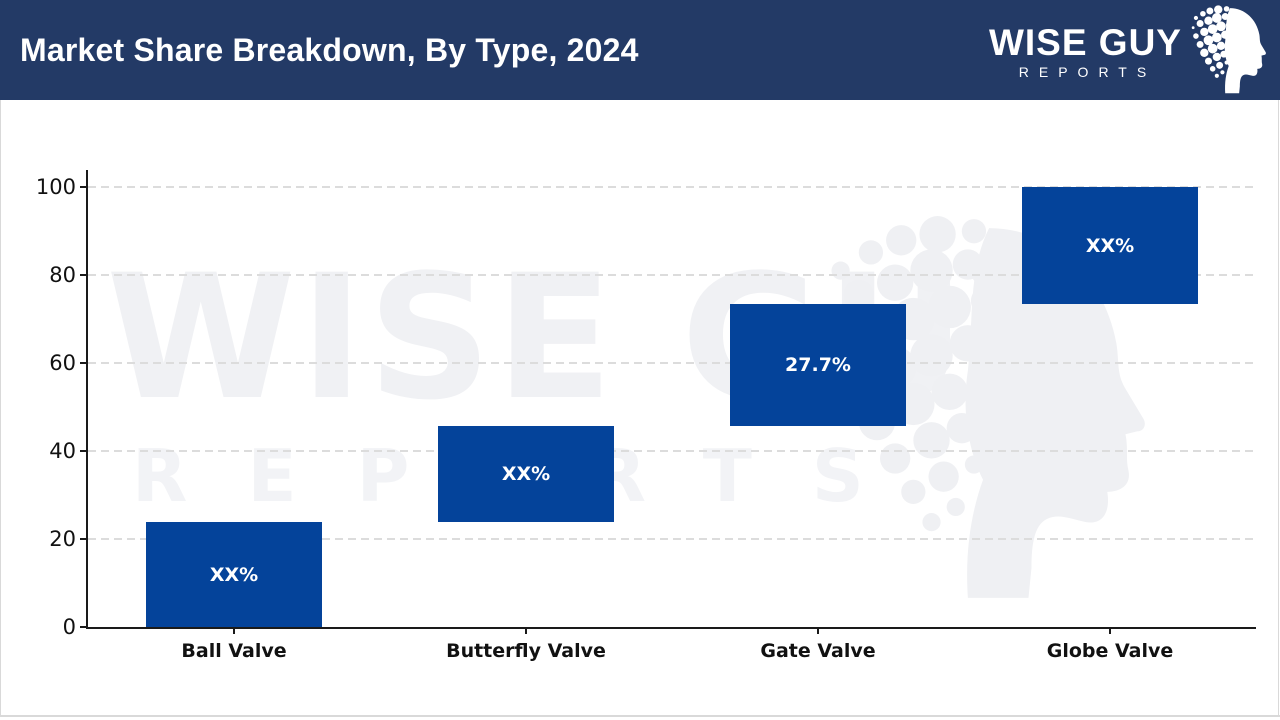  Describe the element at coordinates (87, 399) in the screenshot. I see `y-axis-spine` at that location.